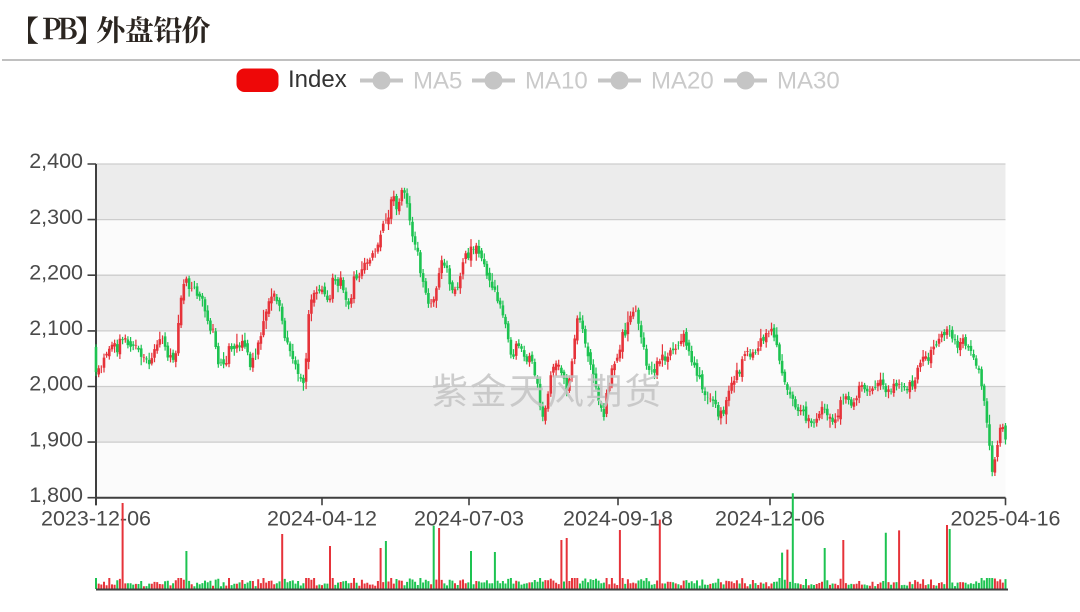  What do you see at coordinates (437, 81) in the screenshot?
I see `svg-text: MA5` at bounding box center [437, 81].